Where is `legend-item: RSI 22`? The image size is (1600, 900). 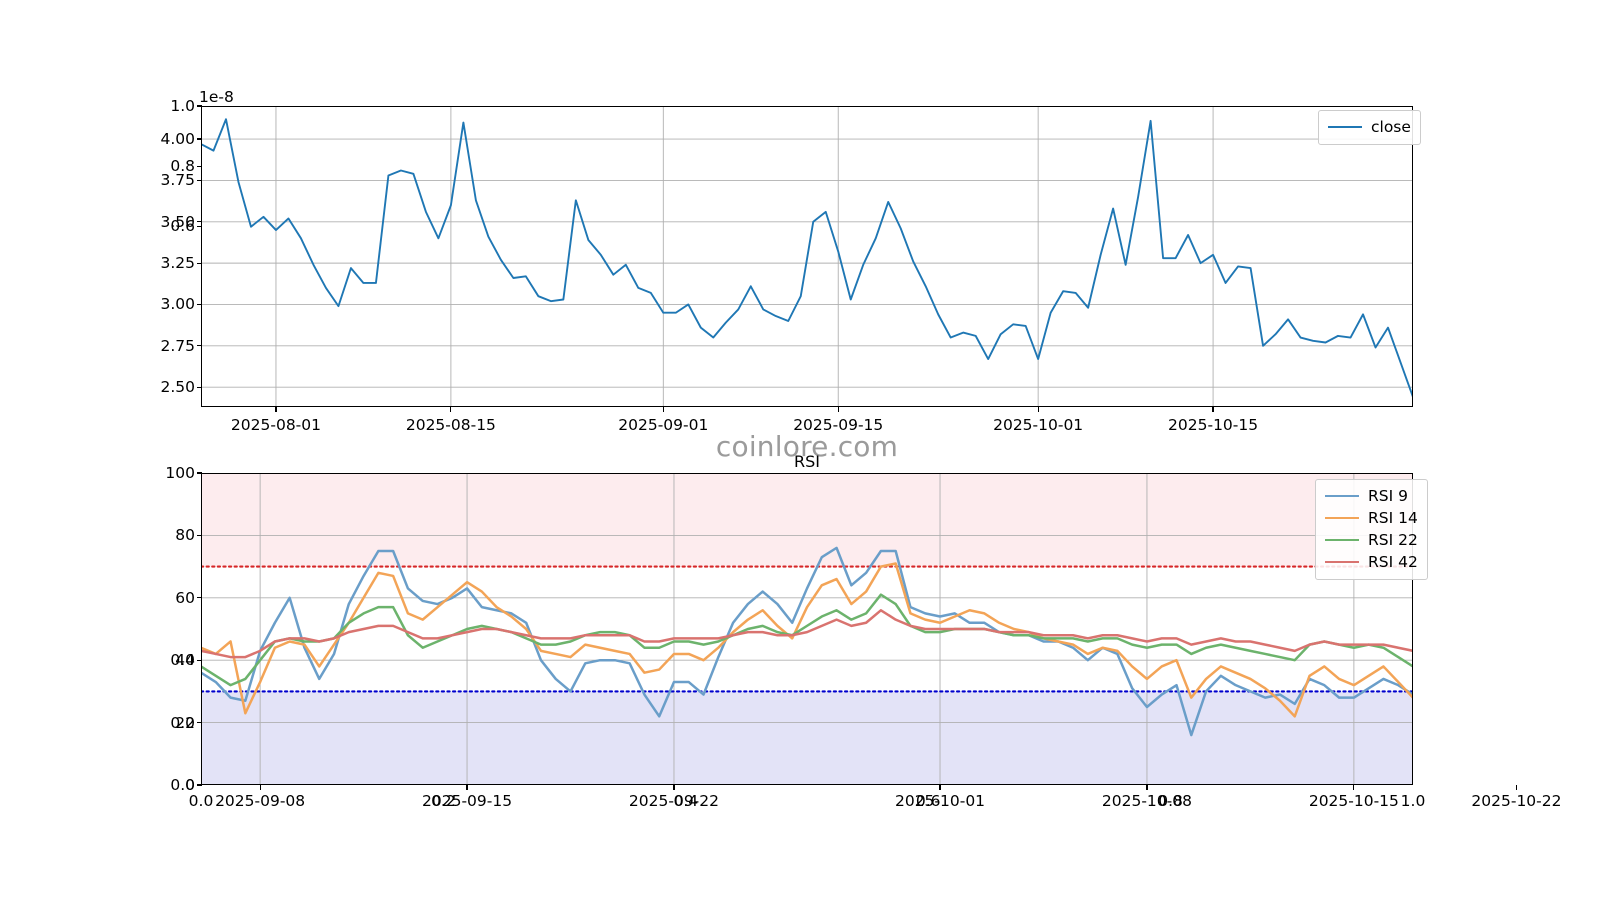 legend-item: RSI 22 is located at coordinates (1371, 540).